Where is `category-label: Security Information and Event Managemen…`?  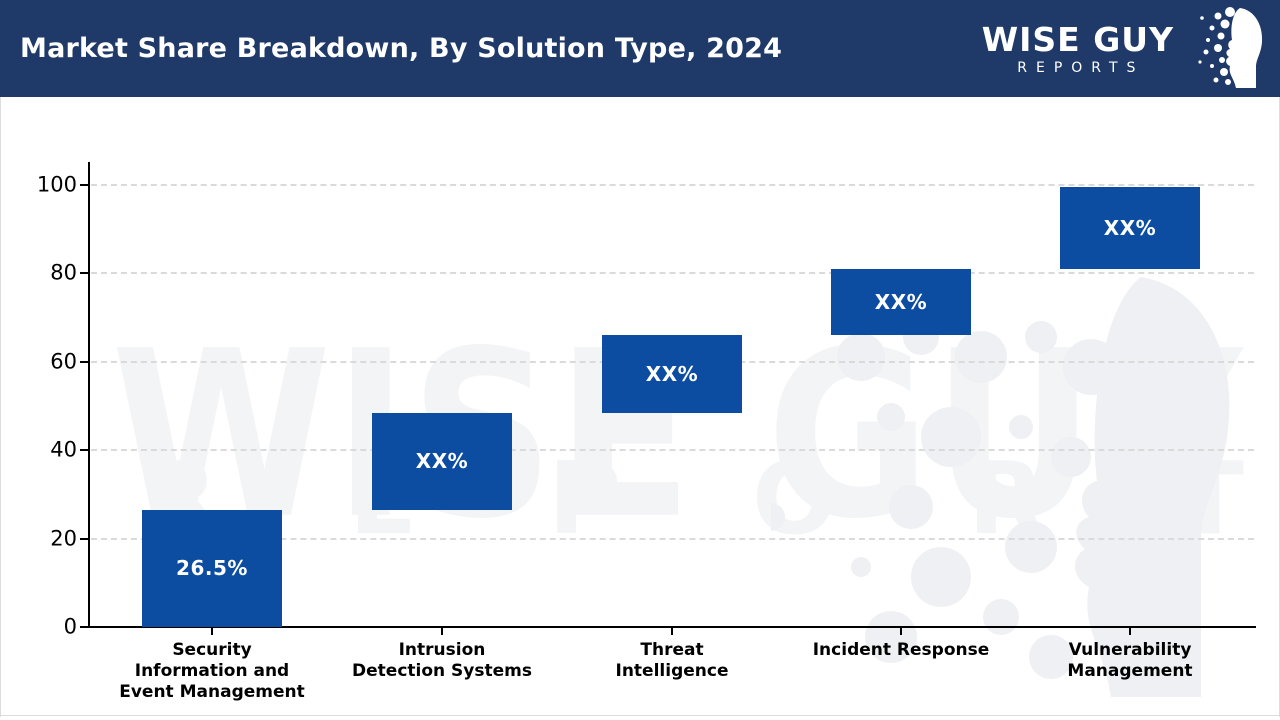
category-label: Security Information and Event Managemen… is located at coordinates (212, 671).